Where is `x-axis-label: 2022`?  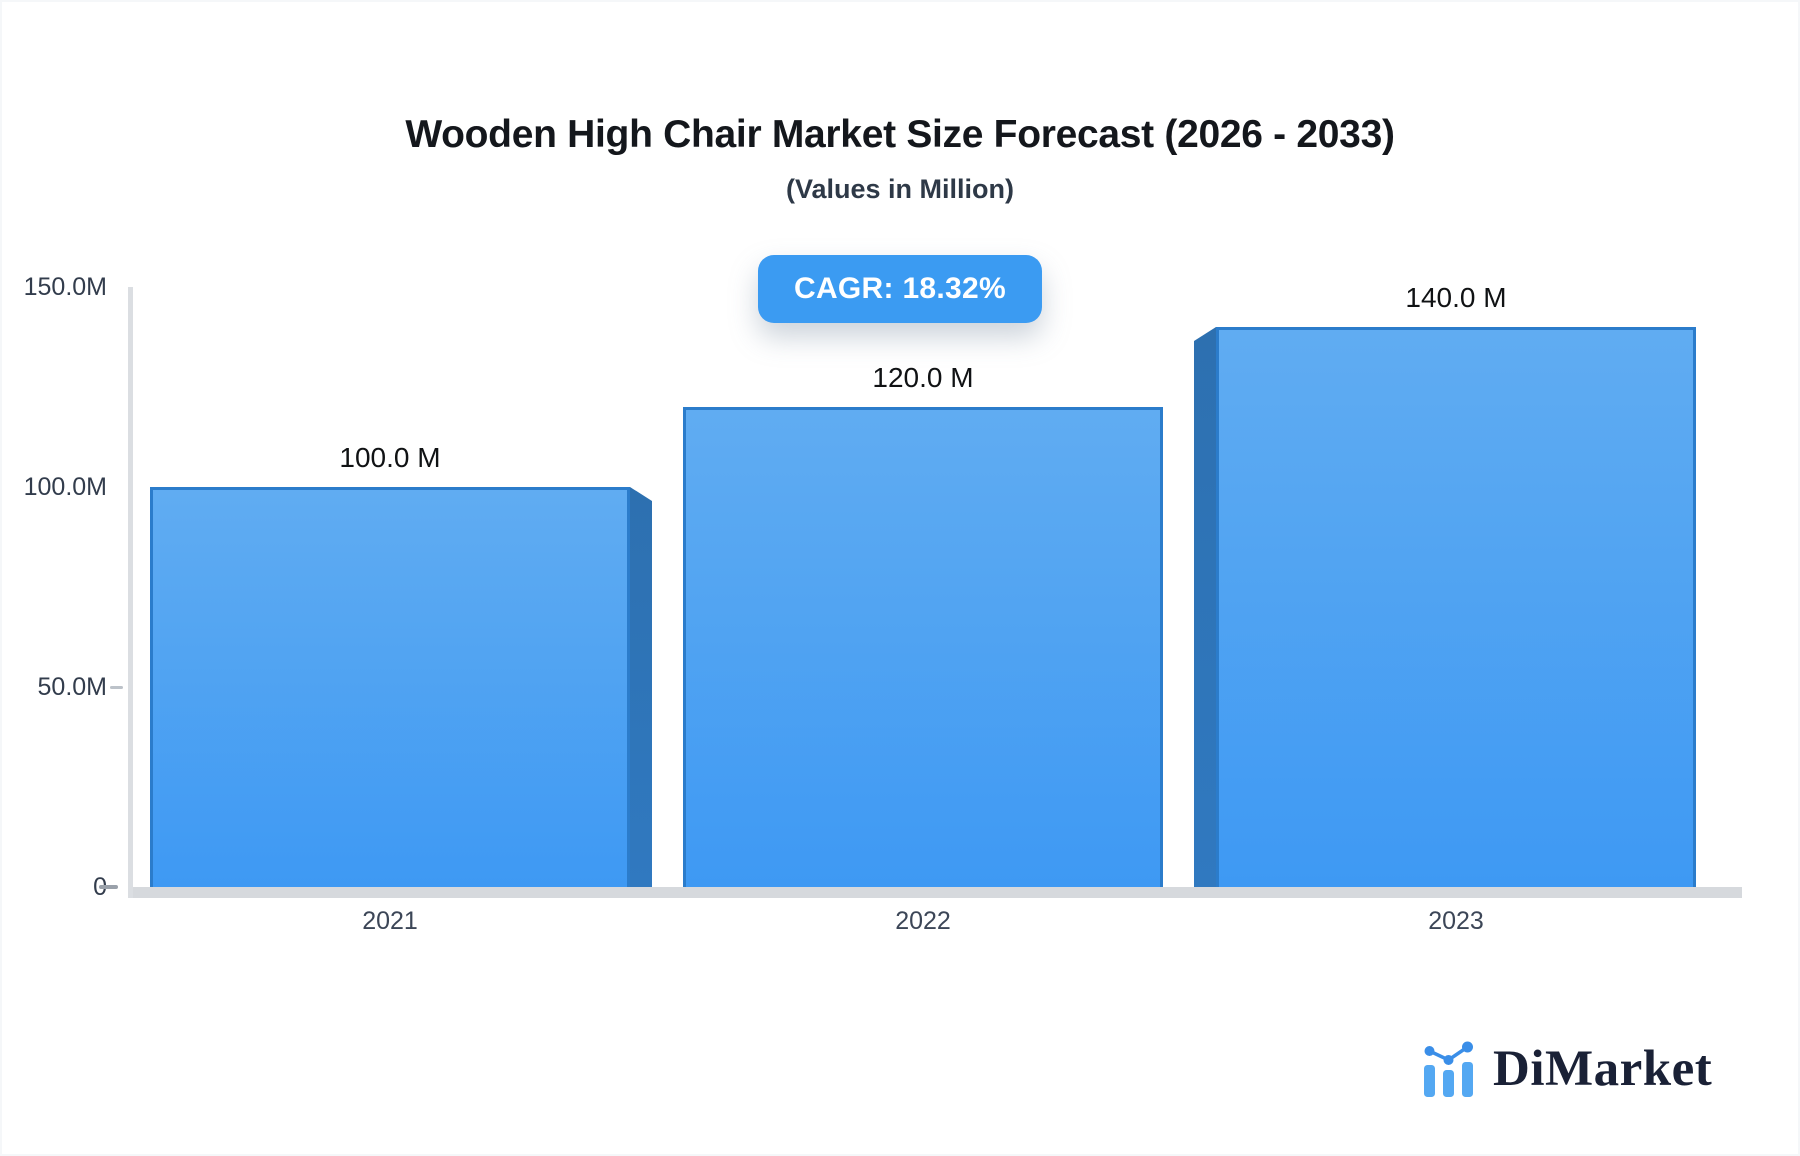
x-axis-label: 2022 is located at coordinates (923, 921).